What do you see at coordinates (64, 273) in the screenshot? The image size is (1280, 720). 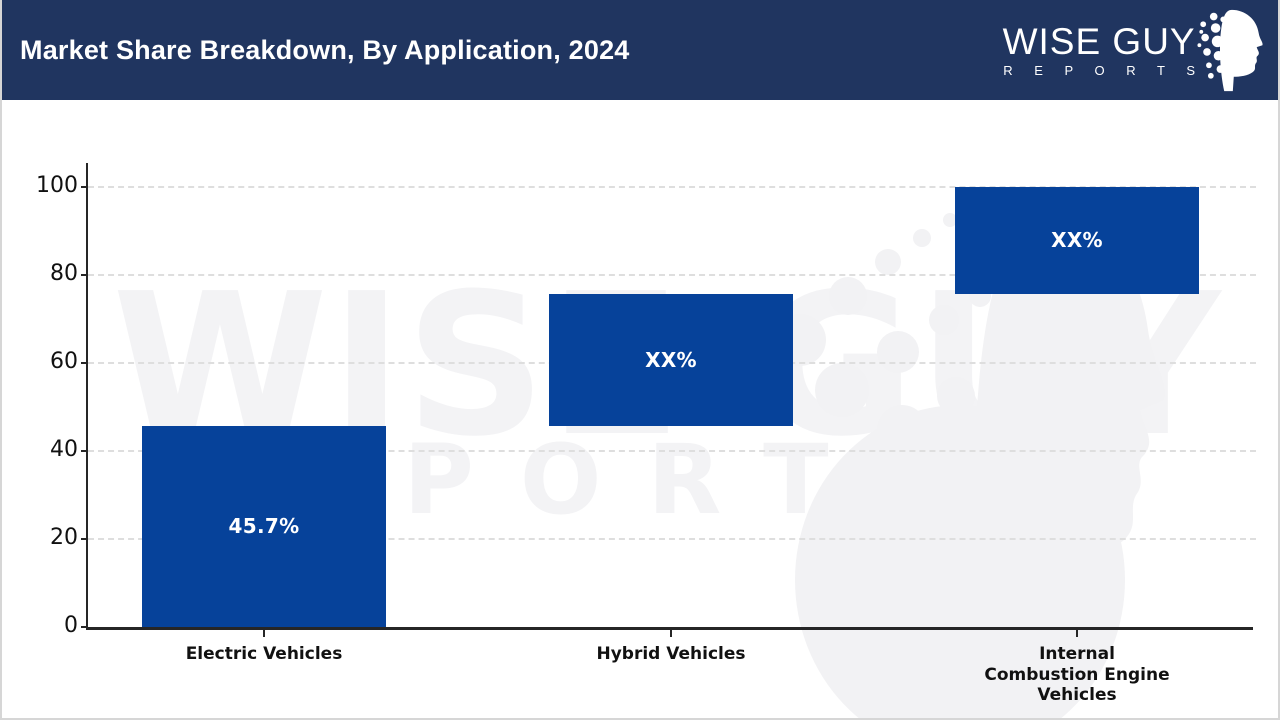 I see `y-axis-tick-label: 80` at bounding box center [64, 273].